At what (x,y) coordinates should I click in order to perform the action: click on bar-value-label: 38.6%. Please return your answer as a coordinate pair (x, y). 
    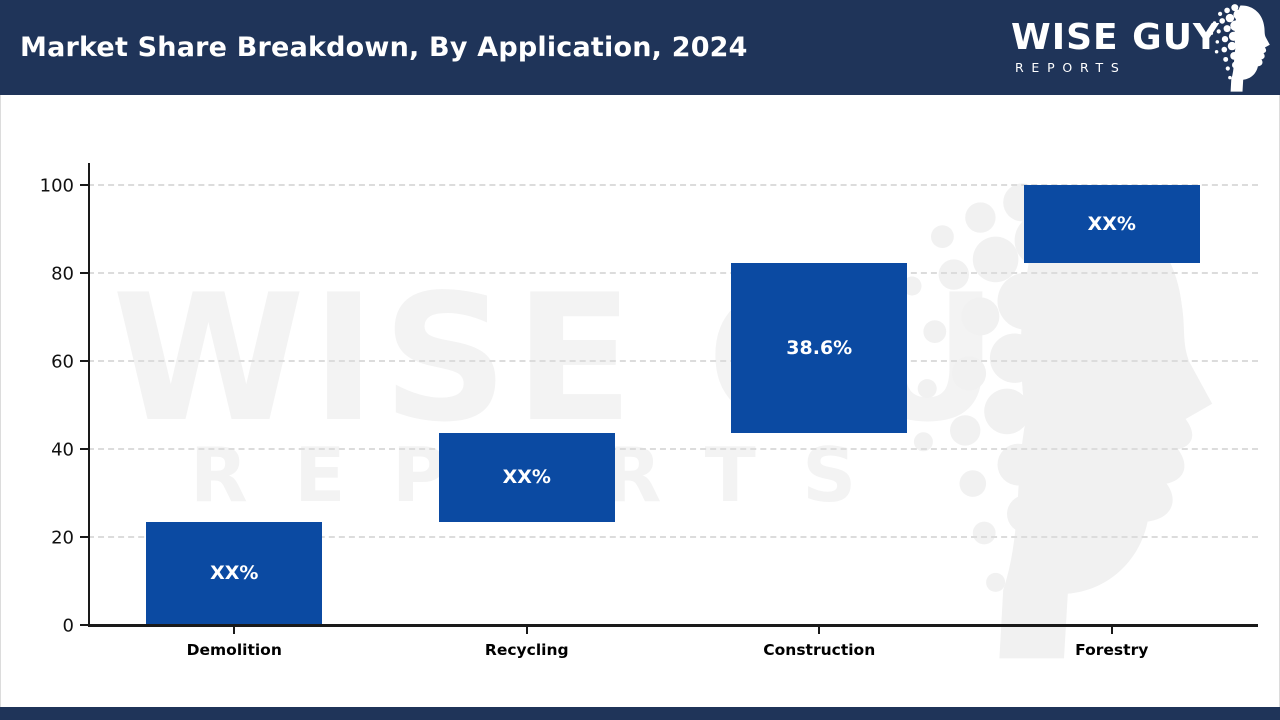
    Looking at the image, I should click on (819, 347).